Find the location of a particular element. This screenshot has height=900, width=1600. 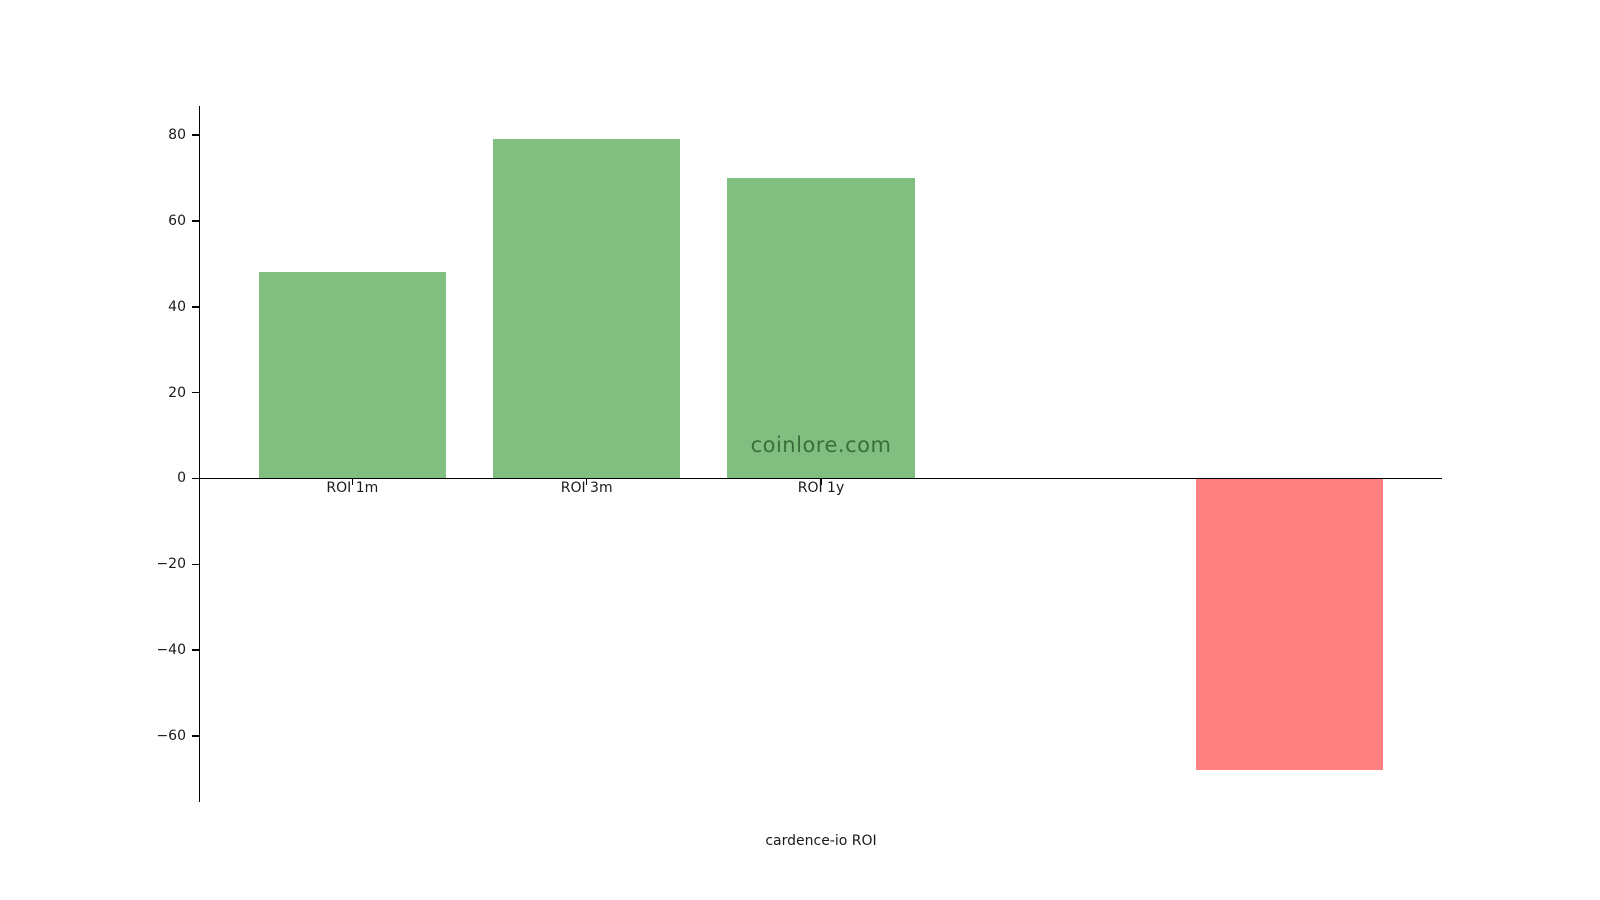

x-tick-label-roi-1y: ROI 1y is located at coordinates (821, 488).